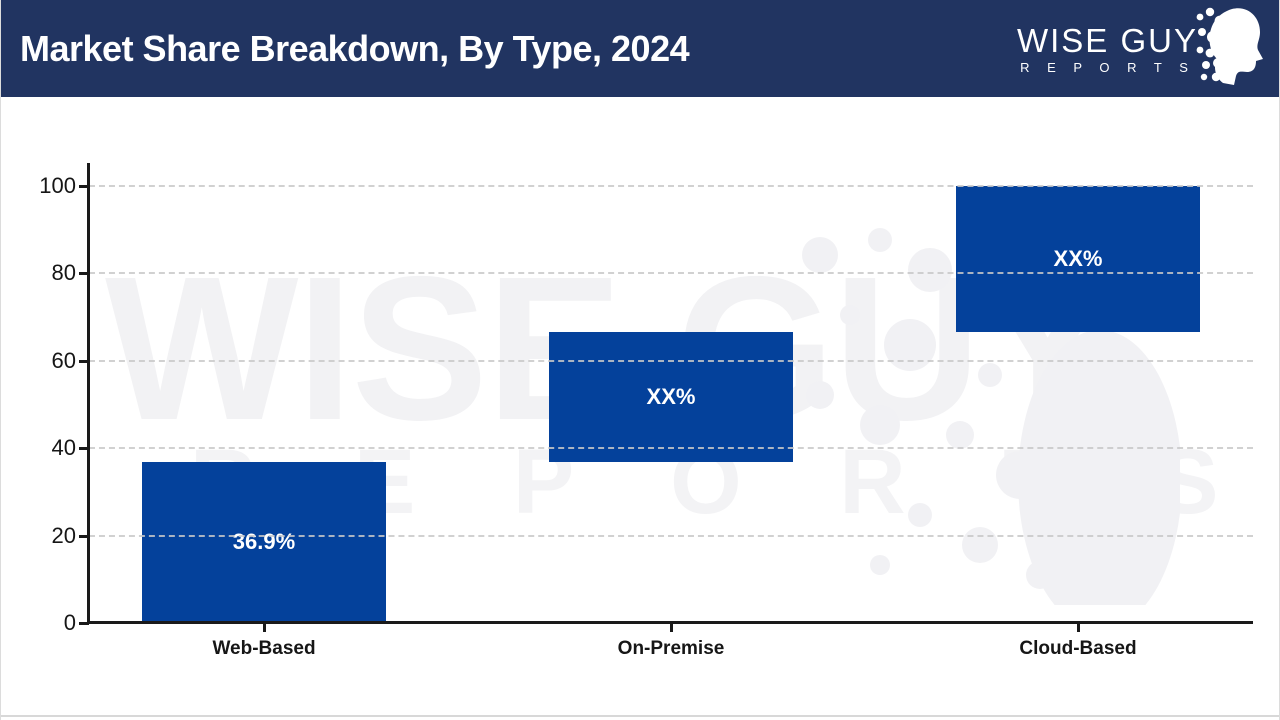  Describe the element at coordinates (63, 273) in the screenshot. I see `y-axis-label-80: 80` at that location.